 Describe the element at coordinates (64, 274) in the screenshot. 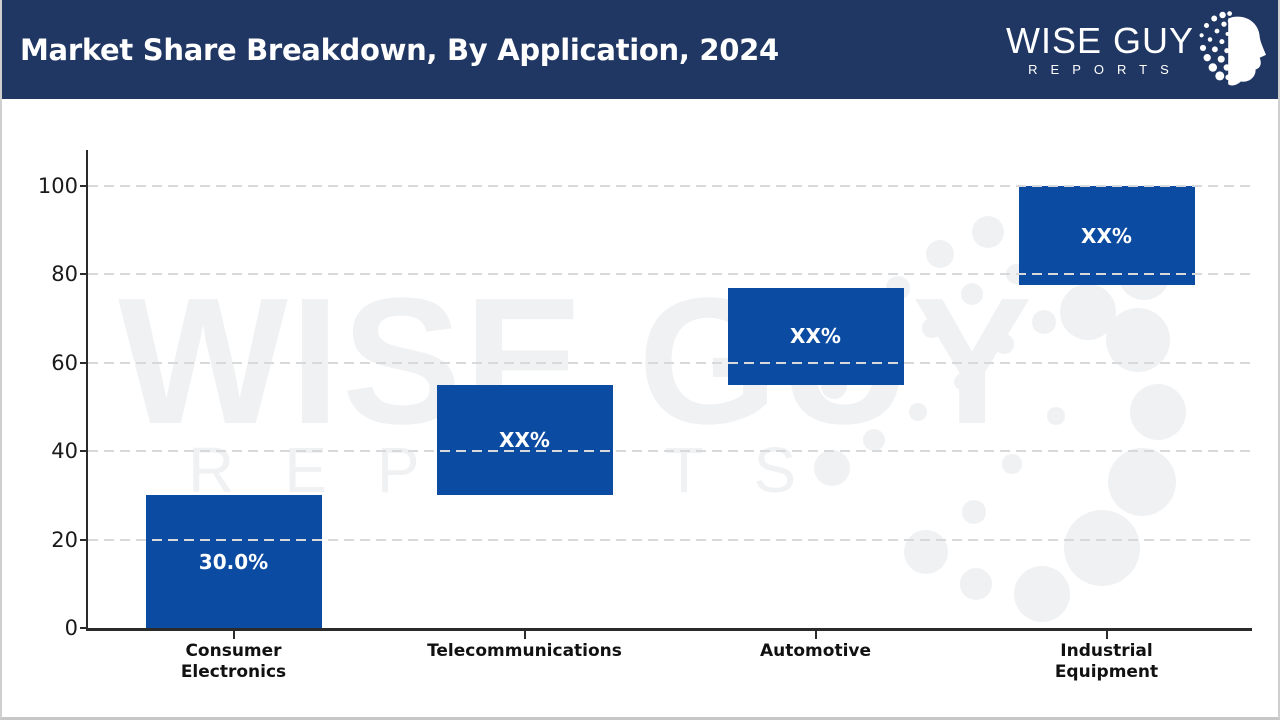

I see `y-axis-label-80: 80` at that location.